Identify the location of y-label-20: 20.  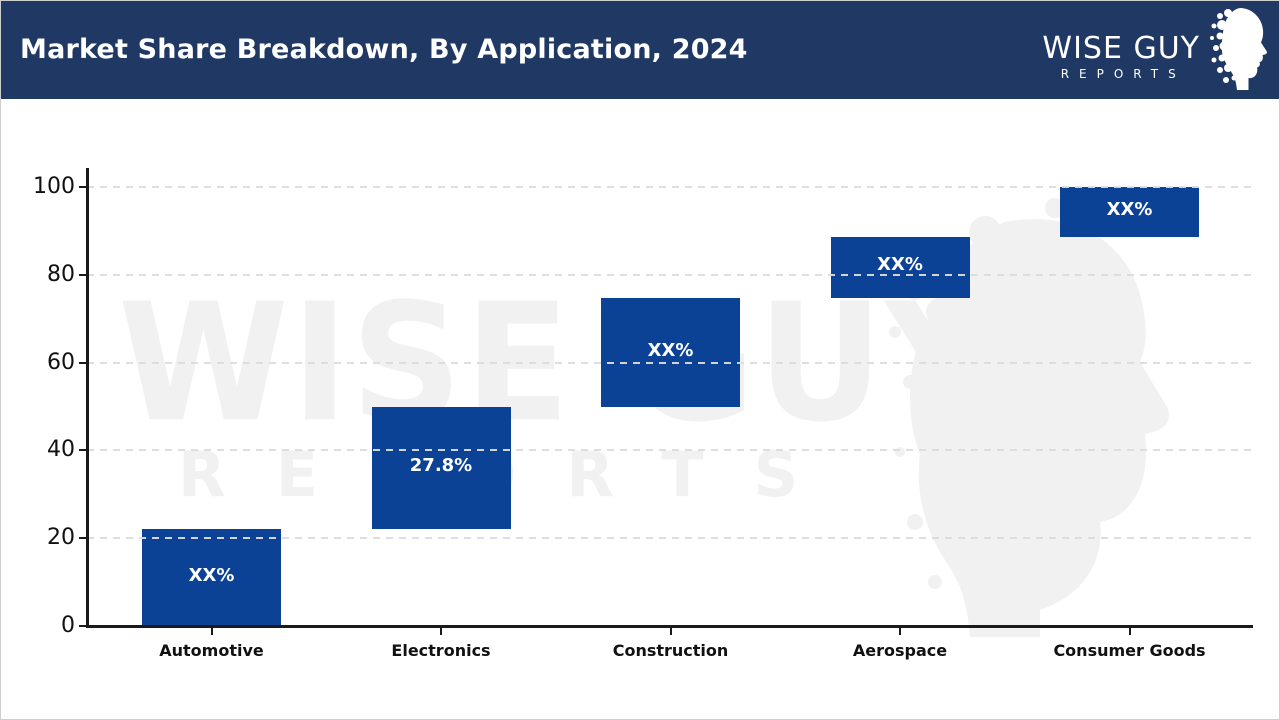
(61, 538).